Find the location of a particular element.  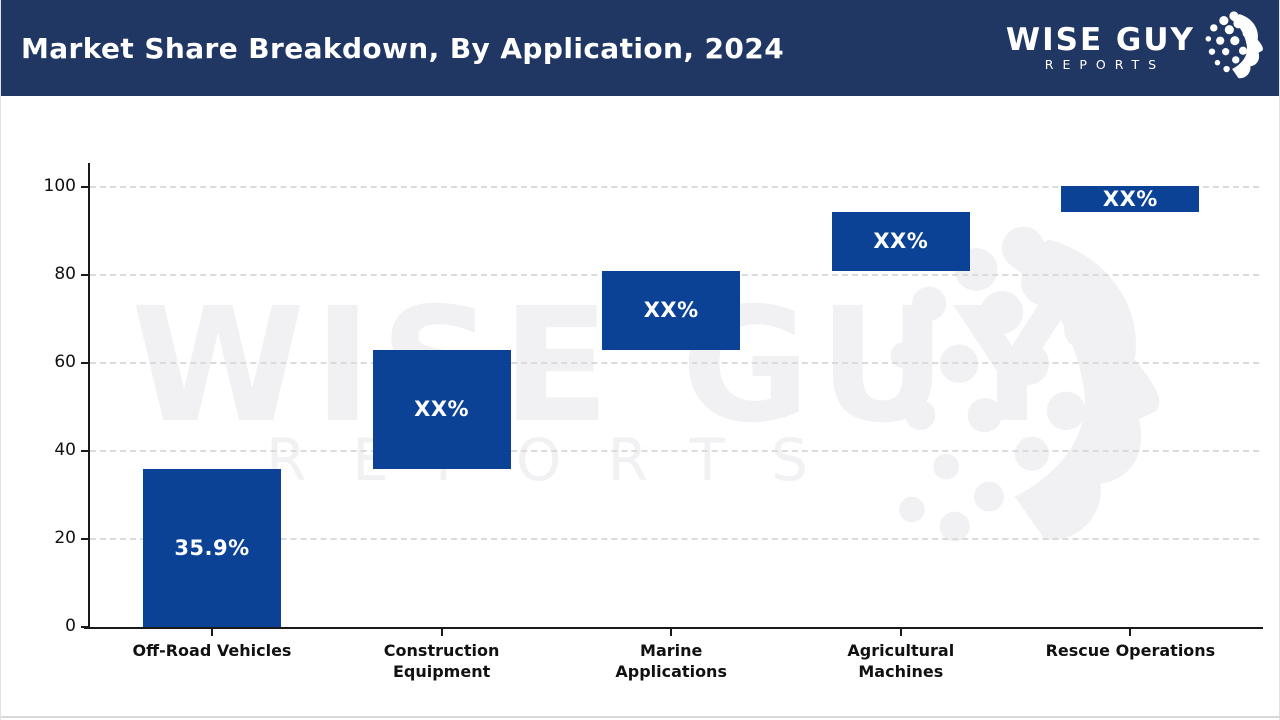

x-category-label-rescue-operations: Rescue Operations is located at coordinates (1130, 651).